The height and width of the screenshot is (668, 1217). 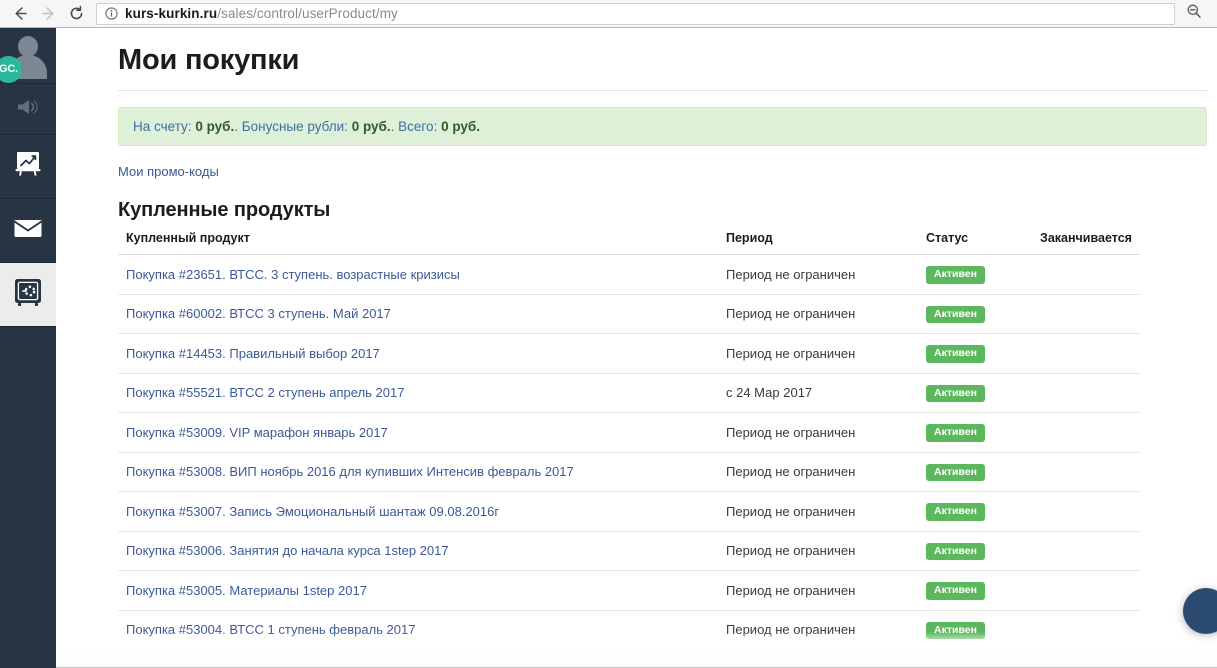 I want to click on sidebar-item-profile: GC., so click(x=28, y=56).